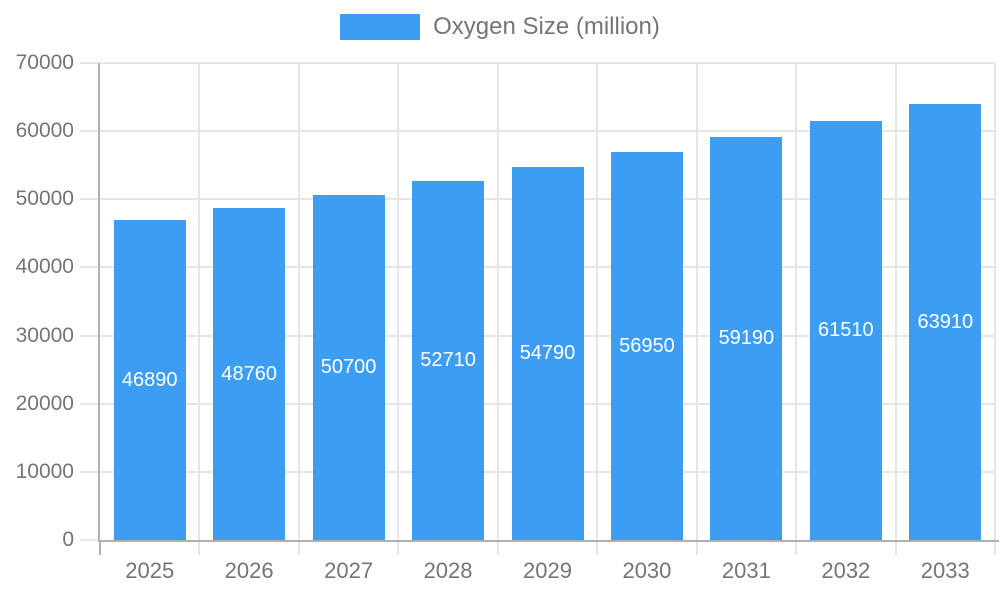  Describe the element at coordinates (846, 570) in the screenshot. I see `x-axis-label: 2032` at that location.